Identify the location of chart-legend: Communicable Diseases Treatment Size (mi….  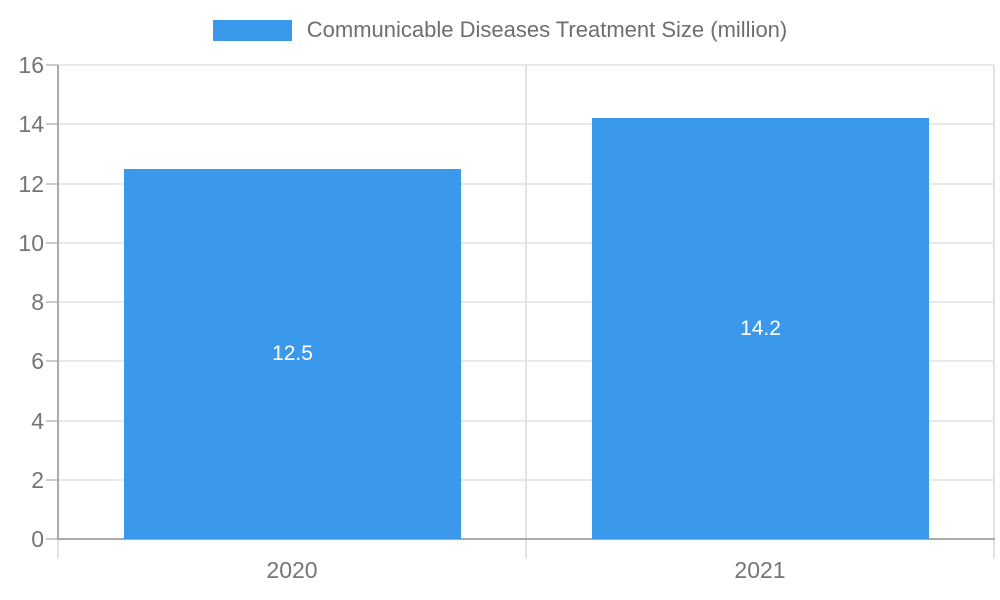
(500, 30).